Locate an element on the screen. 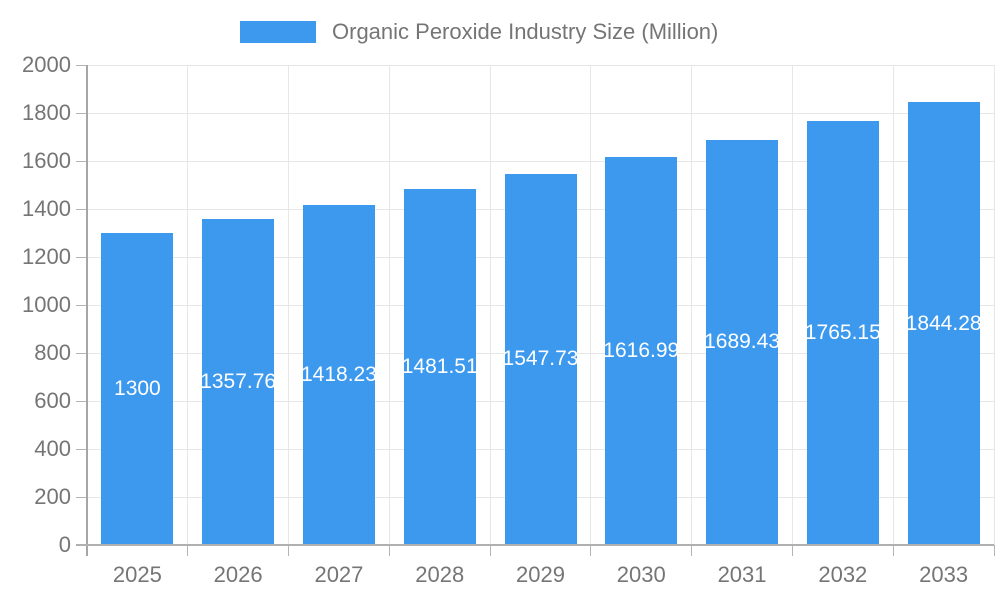 The height and width of the screenshot is (600, 1000). bar-value-label: 1689.43 is located at coordinates (742, 342).